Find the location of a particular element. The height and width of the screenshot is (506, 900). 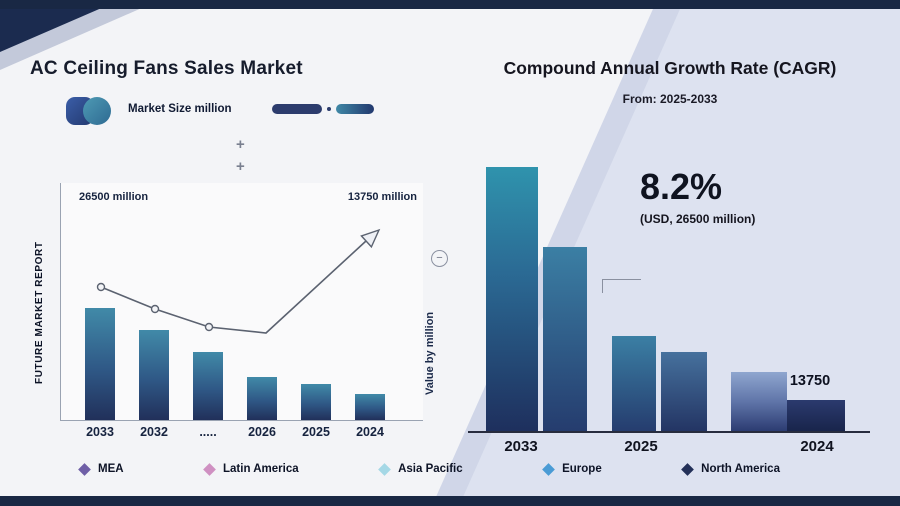

left-x-label-1: 2032 is located at coordinates (154, 432).